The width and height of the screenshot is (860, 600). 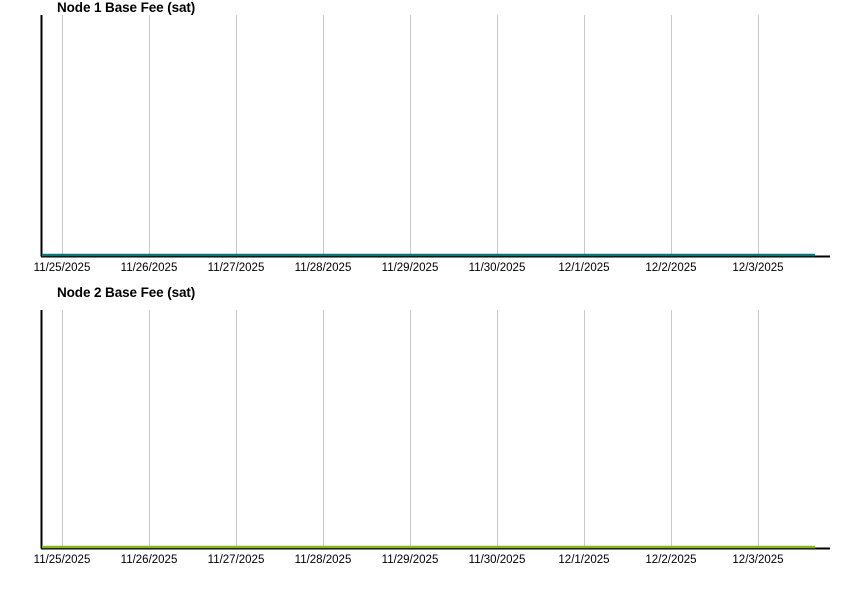 What do you see at coordinates (126, 7) in the screenshot?
I see `chart-title: Node 1 Base Fee (sat)` at bounding box center [126, 7].